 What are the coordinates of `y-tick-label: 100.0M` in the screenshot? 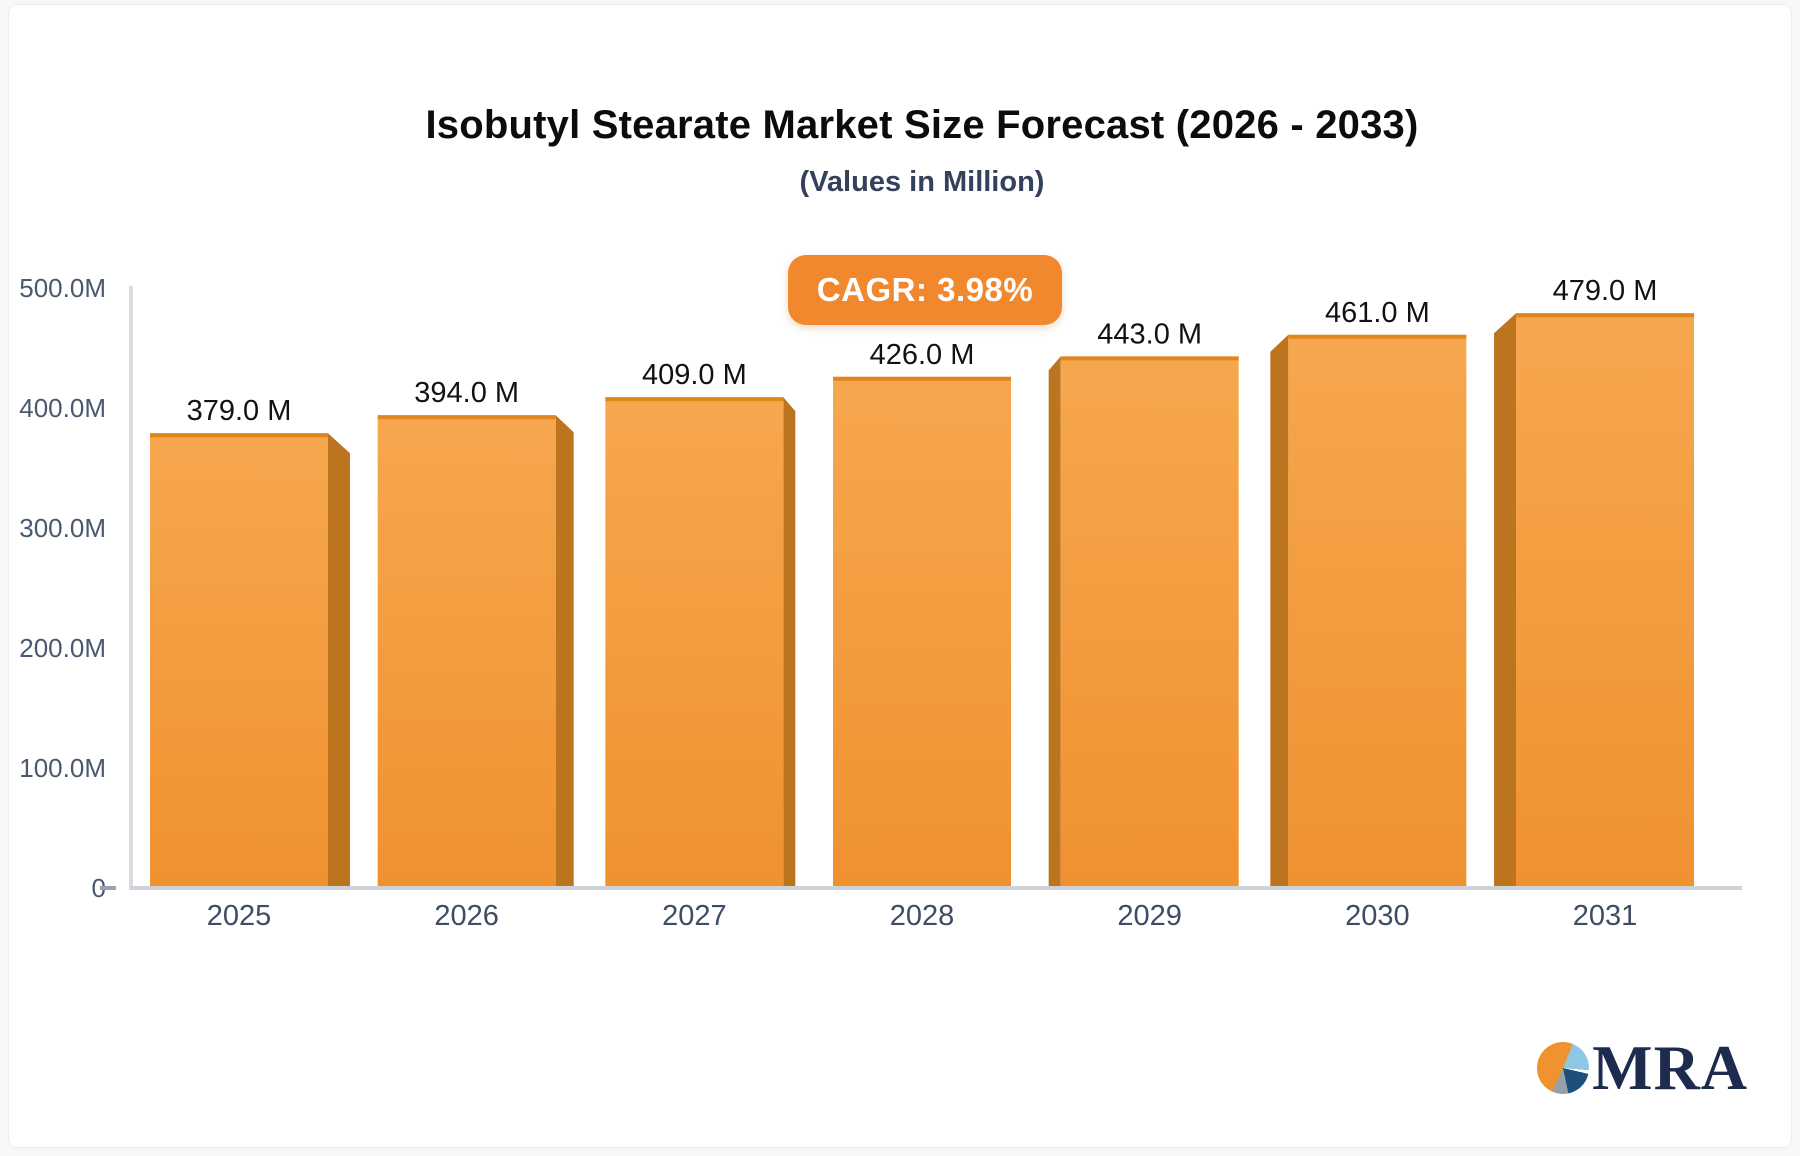 It's located at (62, 768).